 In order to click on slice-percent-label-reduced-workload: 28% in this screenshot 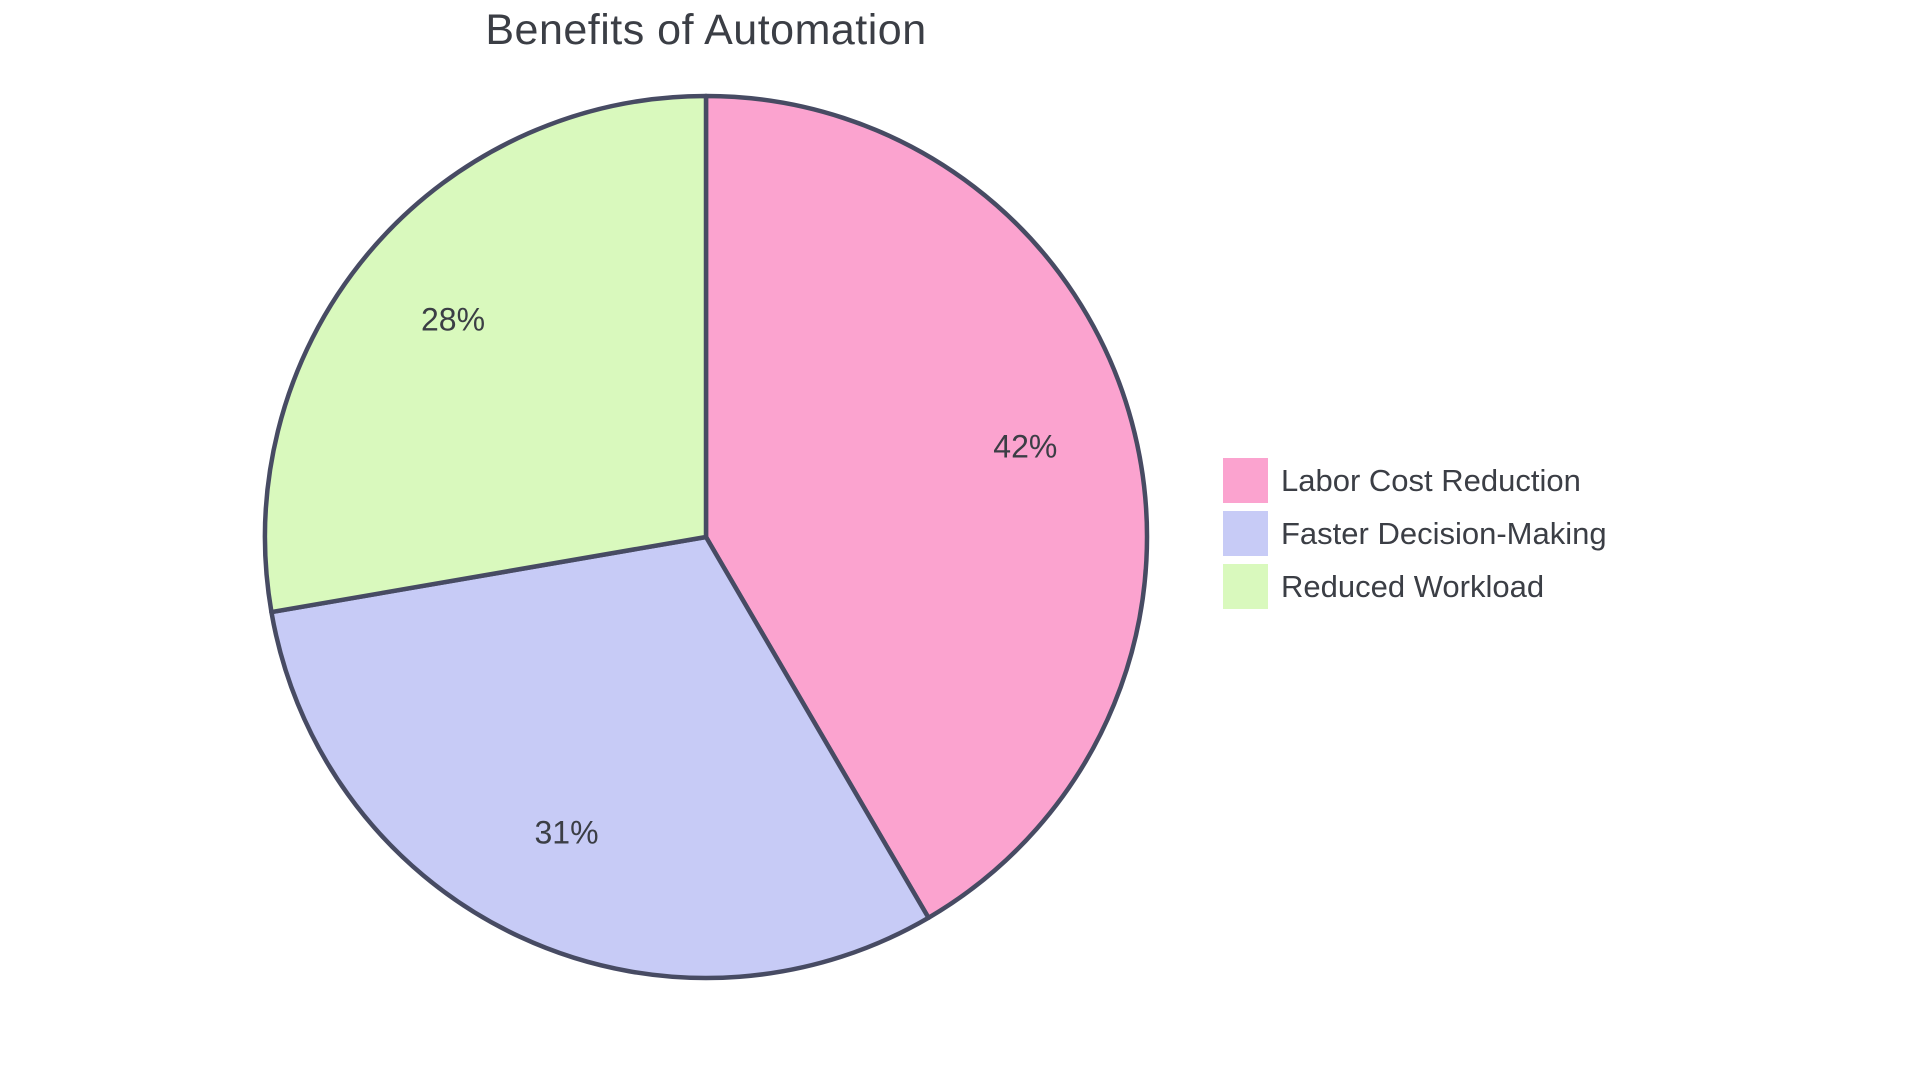, I will do `click(453, 319)`.